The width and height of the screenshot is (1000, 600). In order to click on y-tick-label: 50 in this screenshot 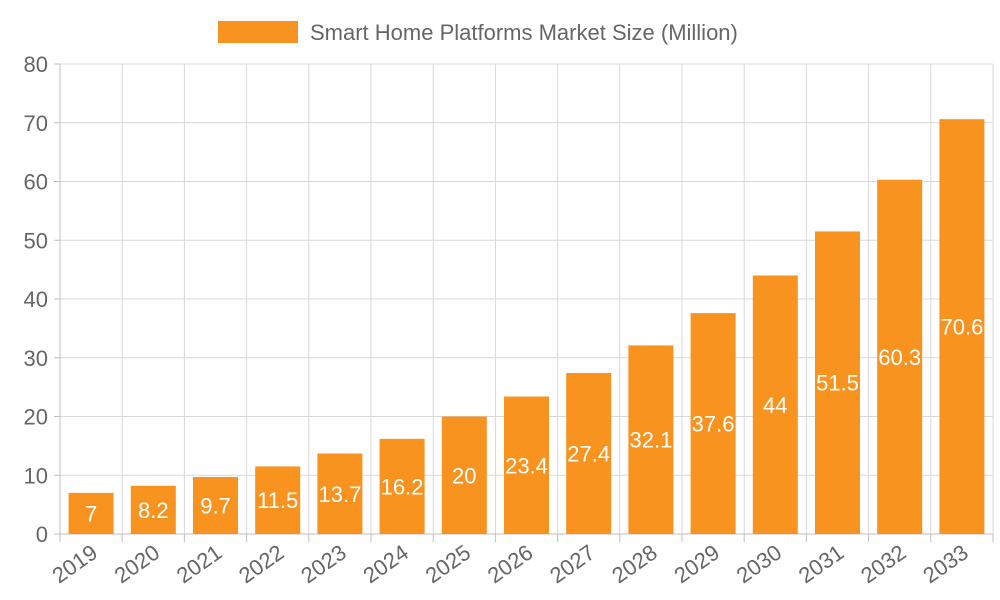, I will do `click(36, 240)`.